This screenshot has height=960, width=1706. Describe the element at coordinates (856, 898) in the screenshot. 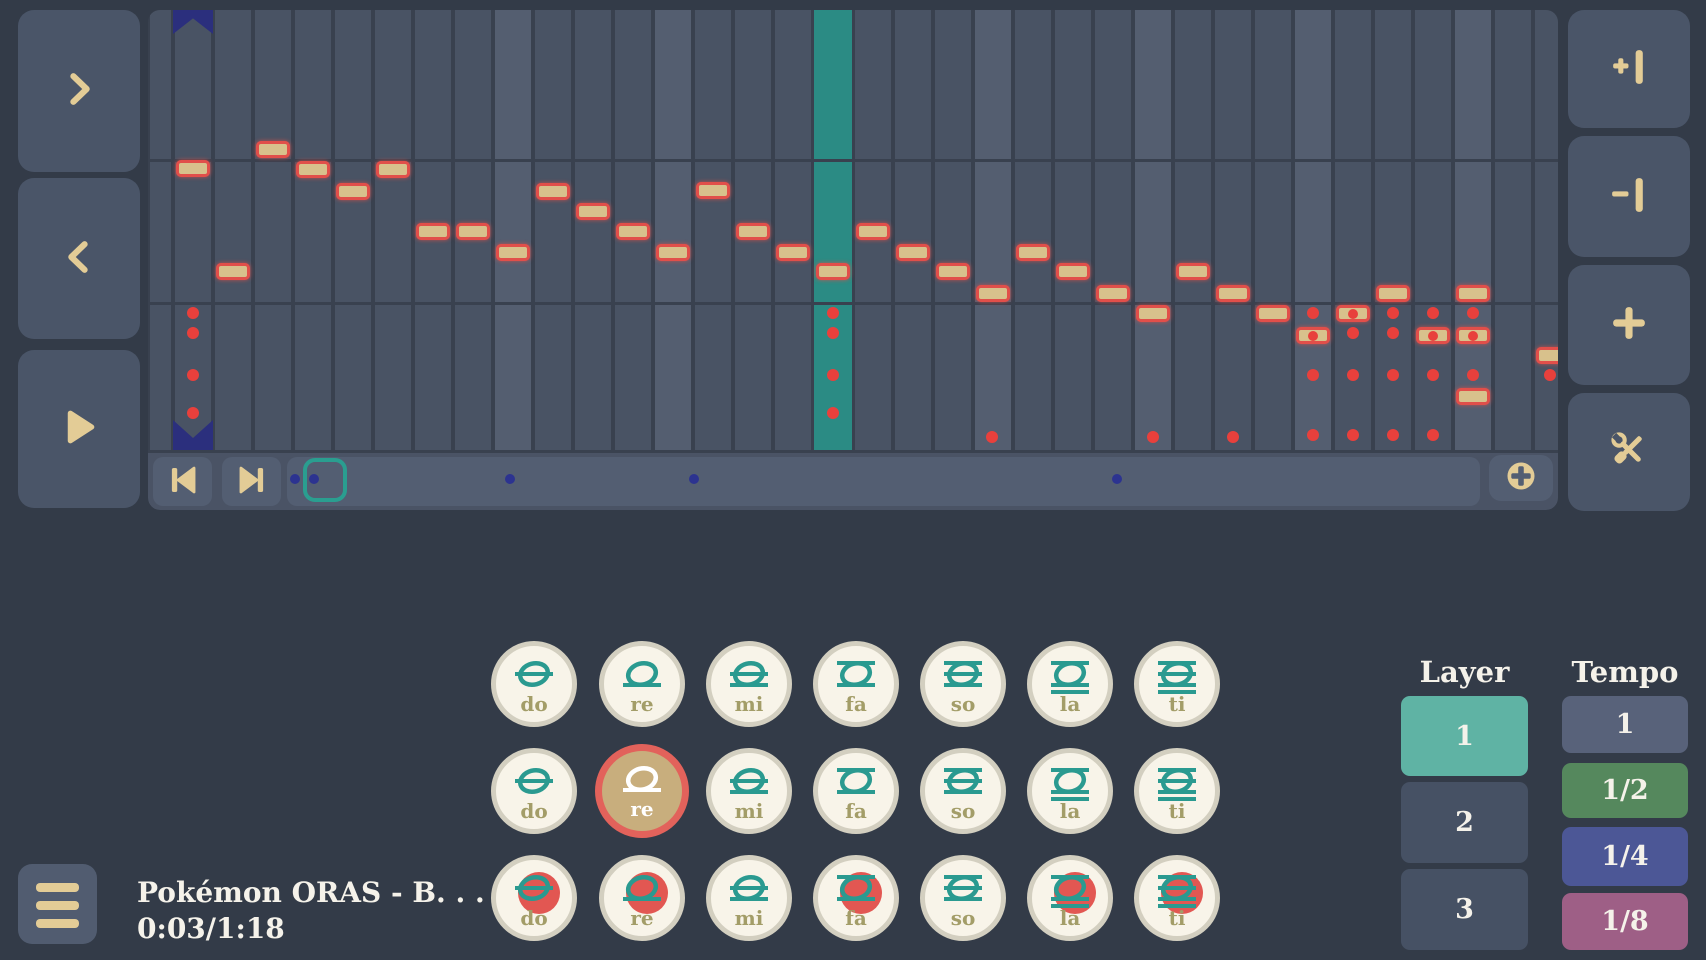

I see `solfege-button-fa-row3: fa` at that location.